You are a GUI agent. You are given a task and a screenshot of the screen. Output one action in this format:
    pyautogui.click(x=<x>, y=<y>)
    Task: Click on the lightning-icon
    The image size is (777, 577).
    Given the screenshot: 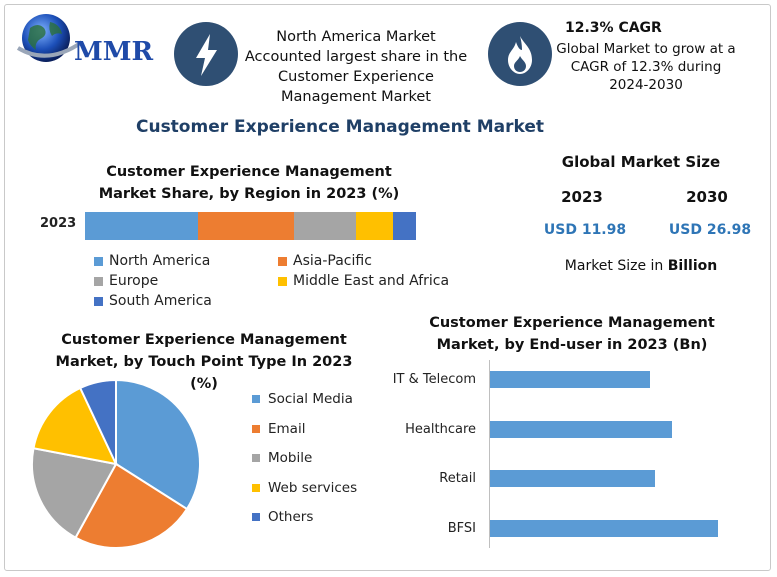 What is the action you would take?
    pyautogui.click(x=206, y=54)
    